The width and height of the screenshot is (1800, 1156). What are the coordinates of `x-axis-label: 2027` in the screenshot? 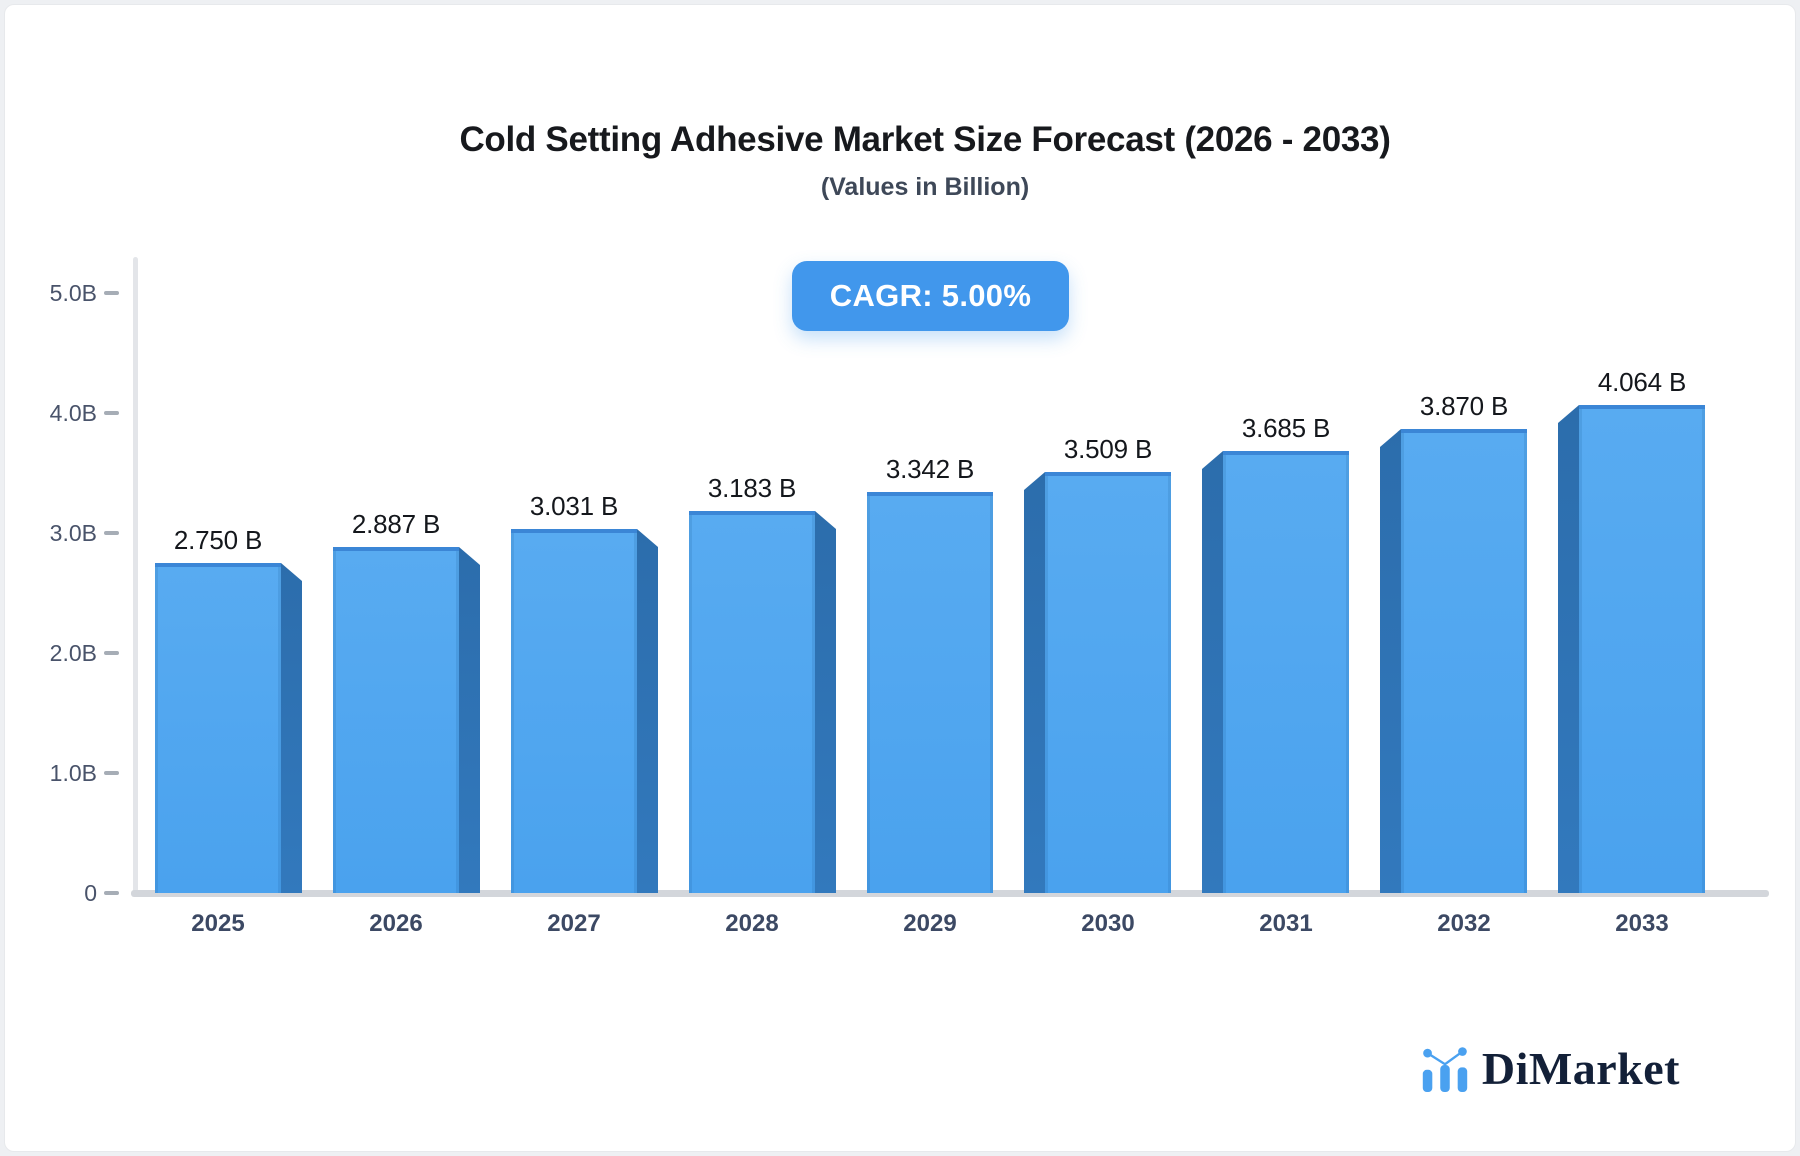 It's located at (574, 923).